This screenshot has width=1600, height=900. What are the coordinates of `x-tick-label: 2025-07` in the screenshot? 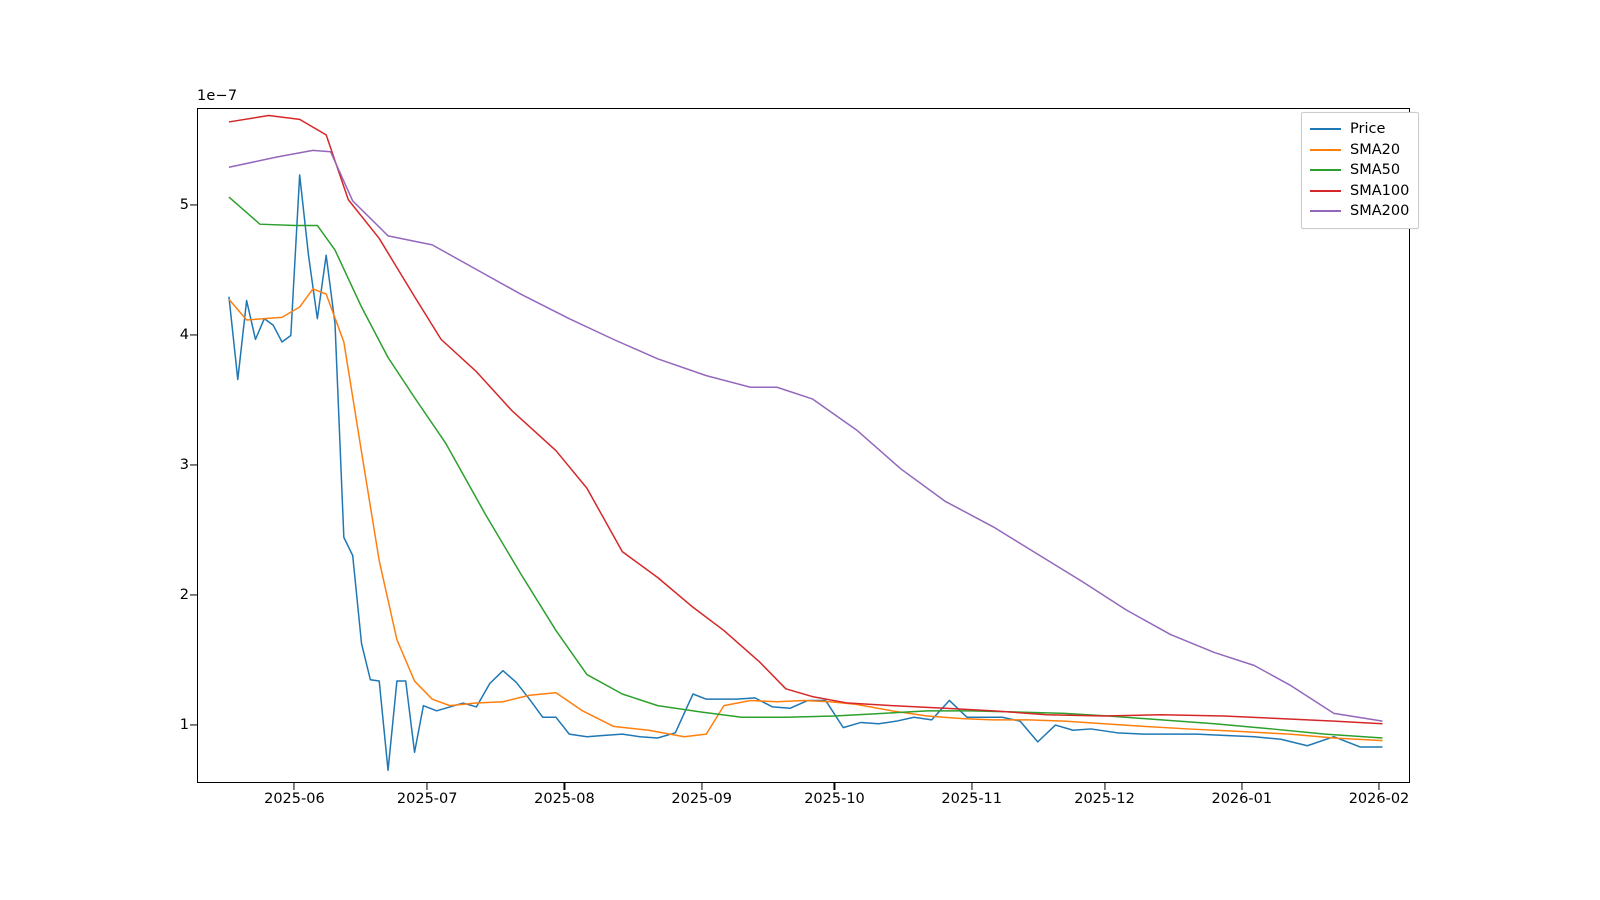 It's located at (427, 799).